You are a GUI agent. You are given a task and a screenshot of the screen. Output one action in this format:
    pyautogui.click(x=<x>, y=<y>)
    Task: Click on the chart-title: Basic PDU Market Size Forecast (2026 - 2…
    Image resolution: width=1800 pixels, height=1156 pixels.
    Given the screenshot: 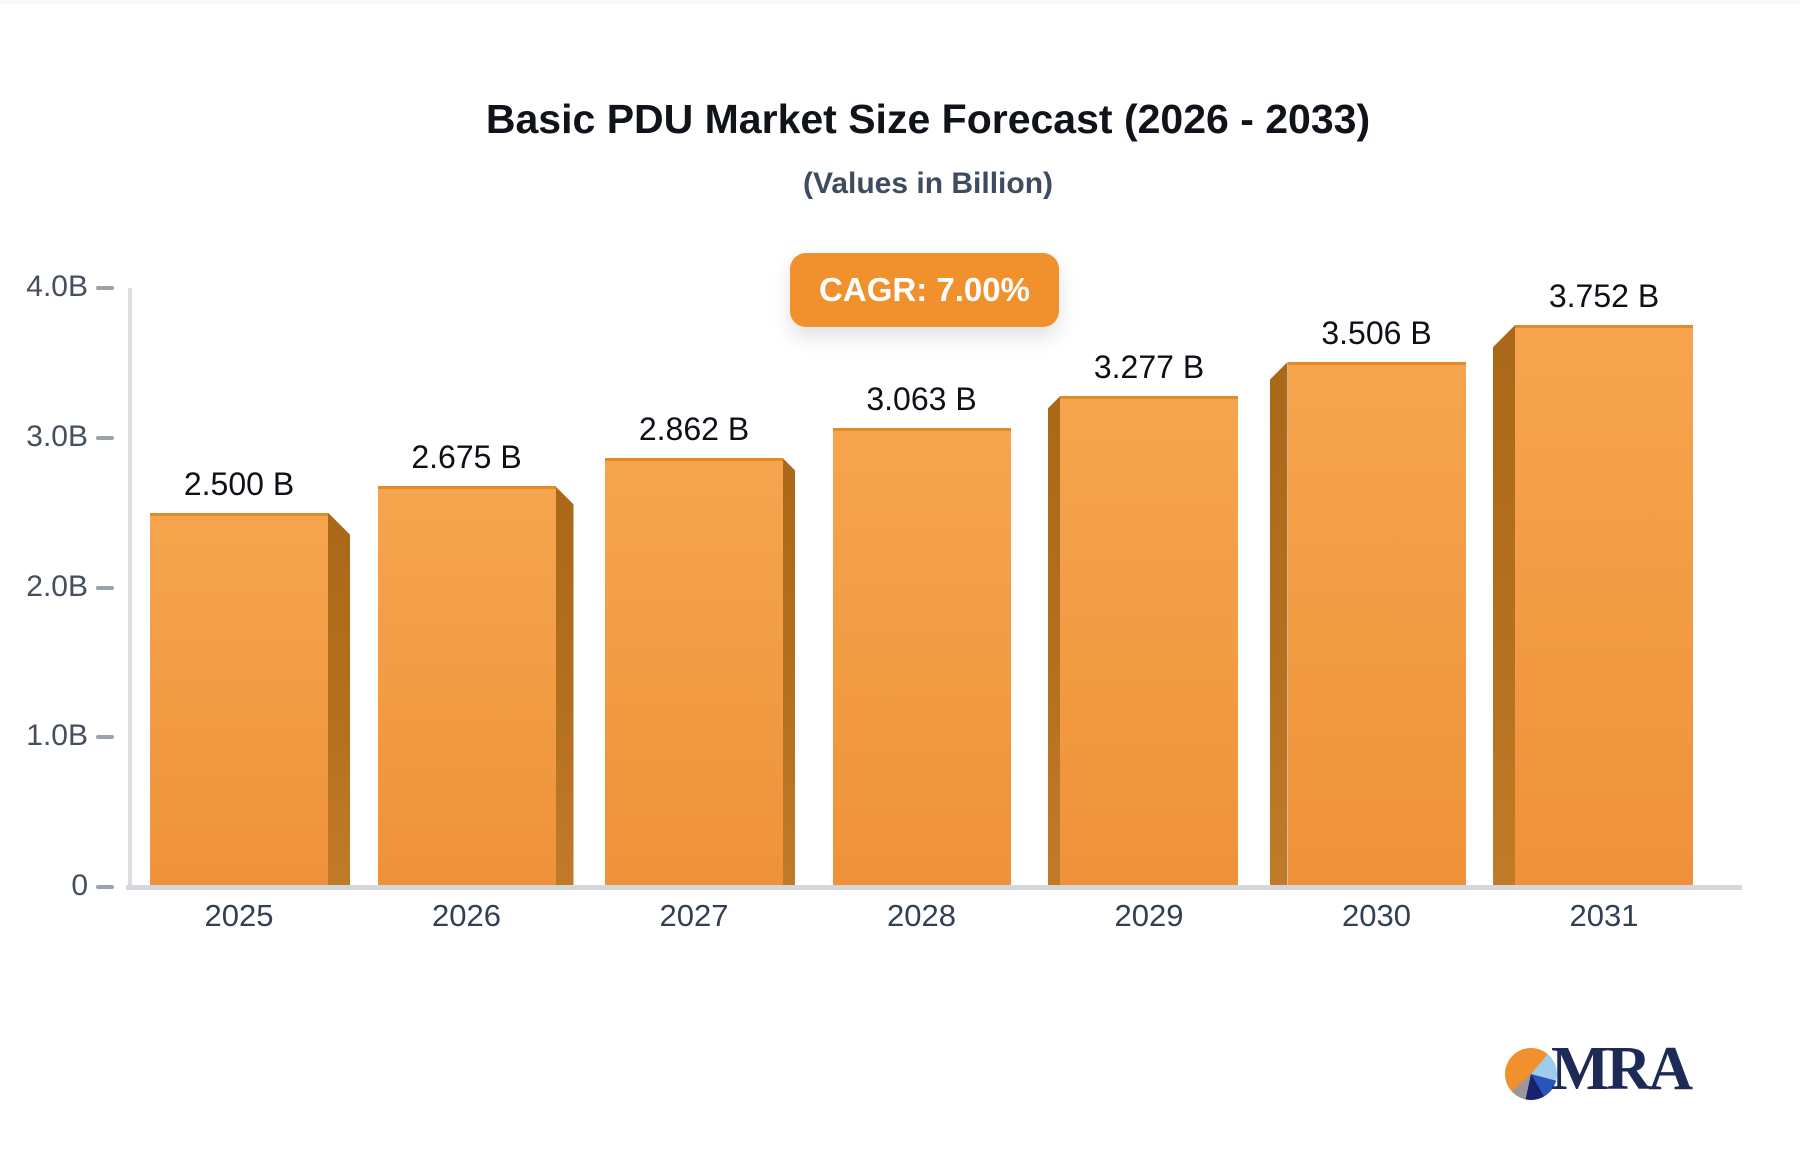 What is the action you would take?
    pyautogui.click(x=928, y=119)
    